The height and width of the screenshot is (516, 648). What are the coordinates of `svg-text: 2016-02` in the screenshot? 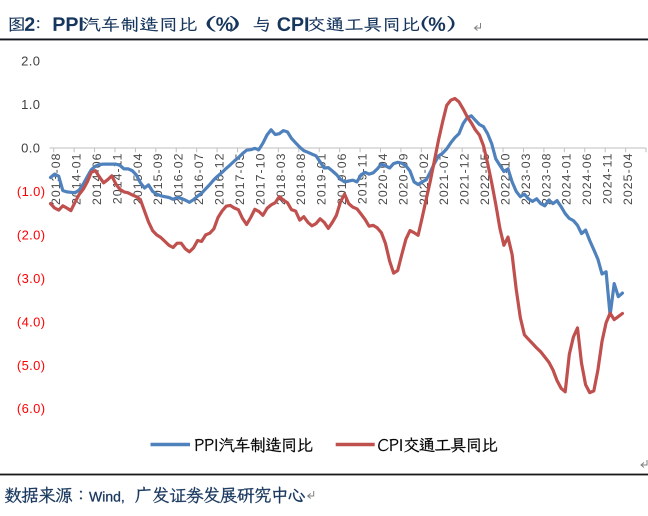 It's located at (179, 179).